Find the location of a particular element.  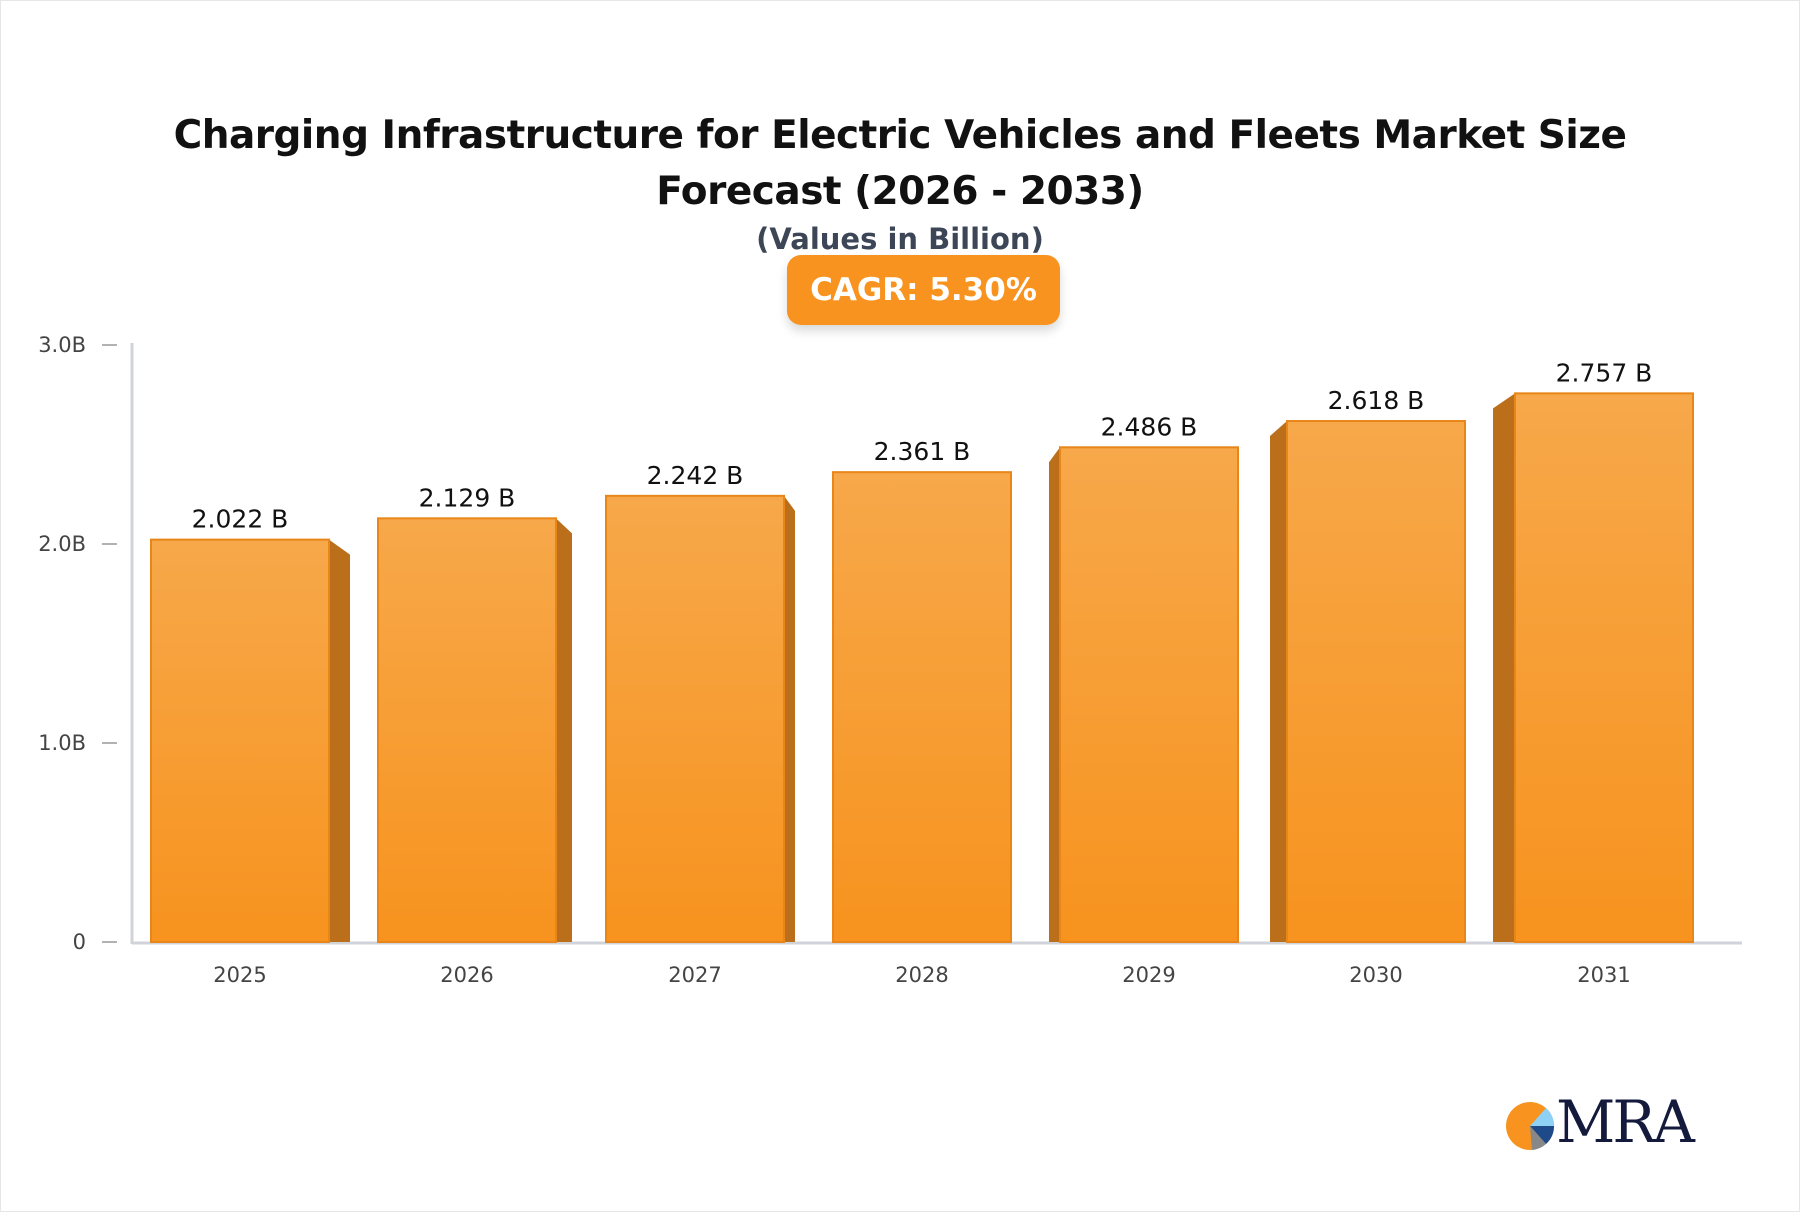

x-tick-label: 2030 is located at coordinates (1375, 975).